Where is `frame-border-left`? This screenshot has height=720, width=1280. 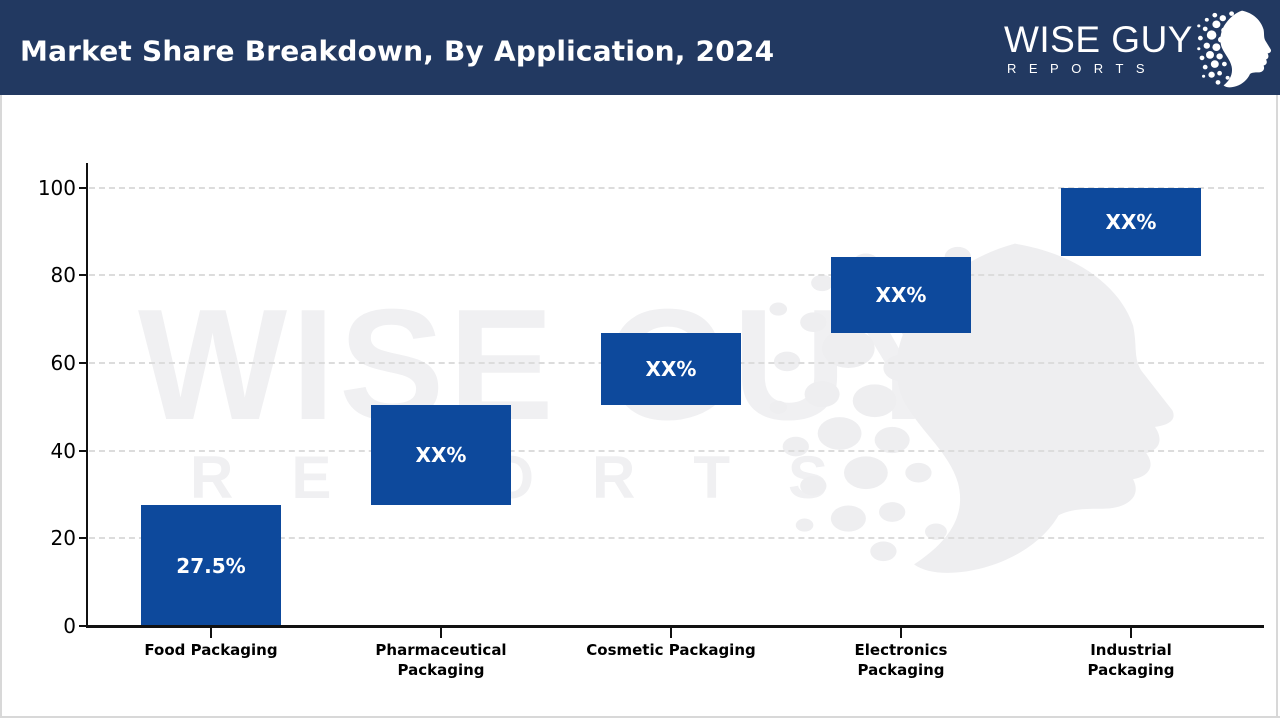
frame-border-left is located at coordinates (1, 406).